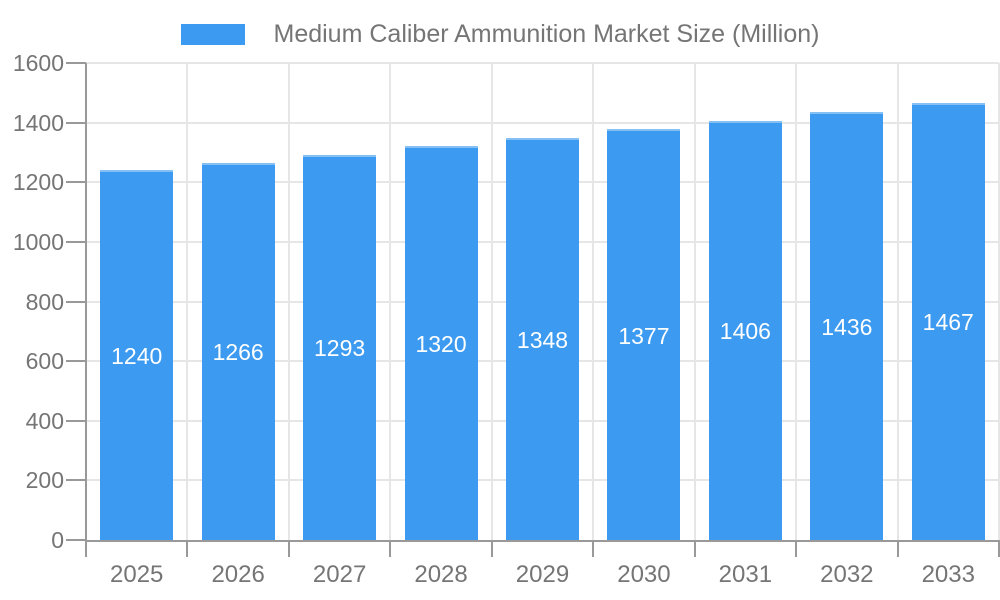 The height and width of the screenshot is (600, 1000). I want to click on x-tick-label: 2029, so click(542, 574).